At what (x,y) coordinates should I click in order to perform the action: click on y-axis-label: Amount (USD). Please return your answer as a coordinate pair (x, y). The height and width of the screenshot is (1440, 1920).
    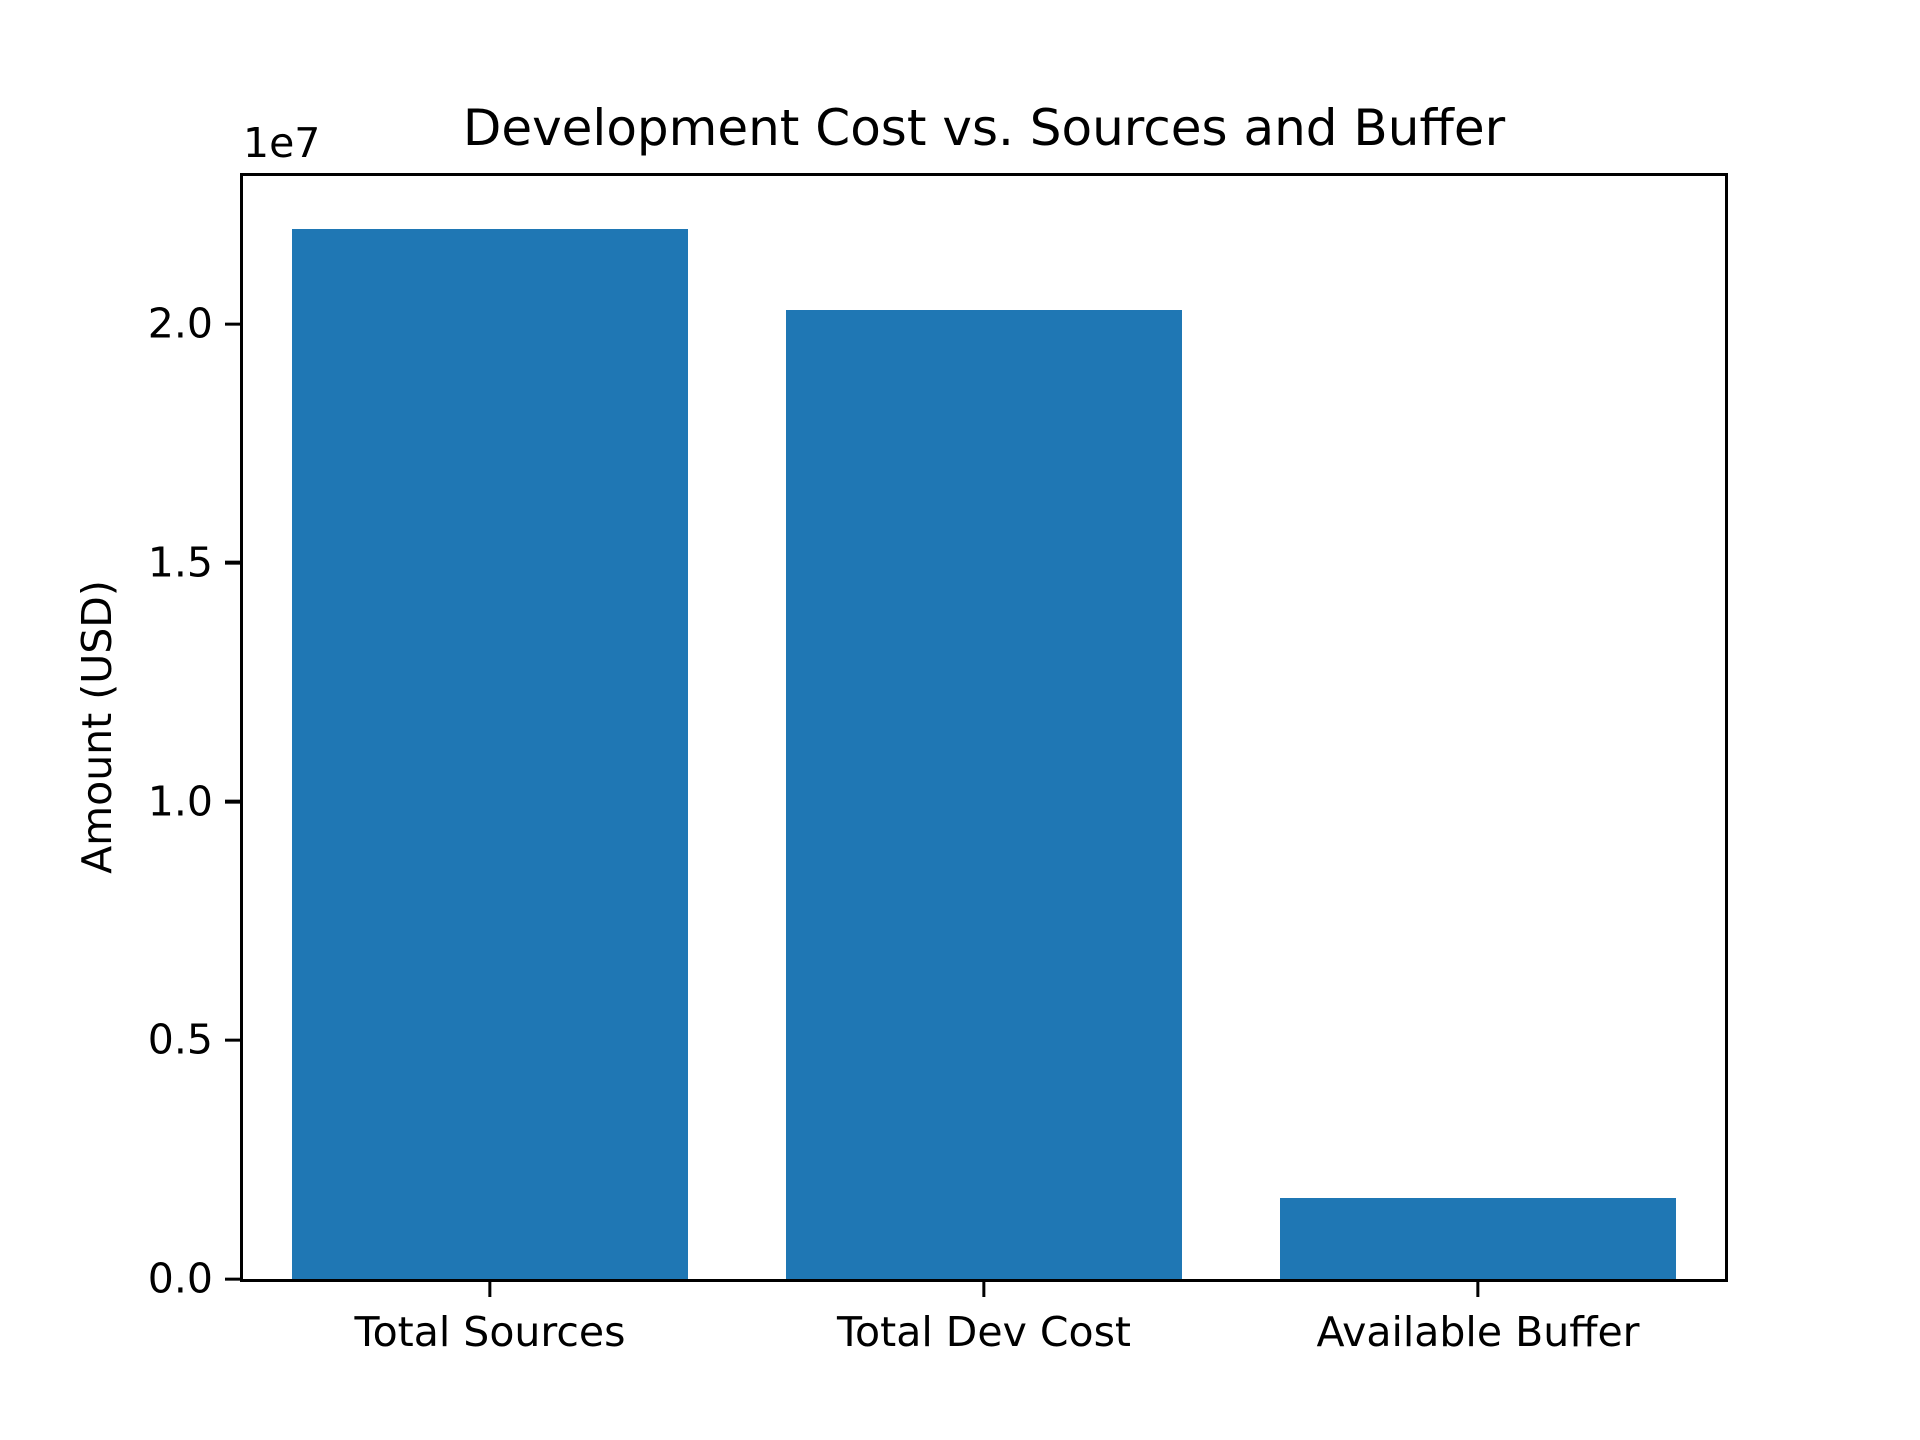
    Looking at the image, I should click on (97, 727).